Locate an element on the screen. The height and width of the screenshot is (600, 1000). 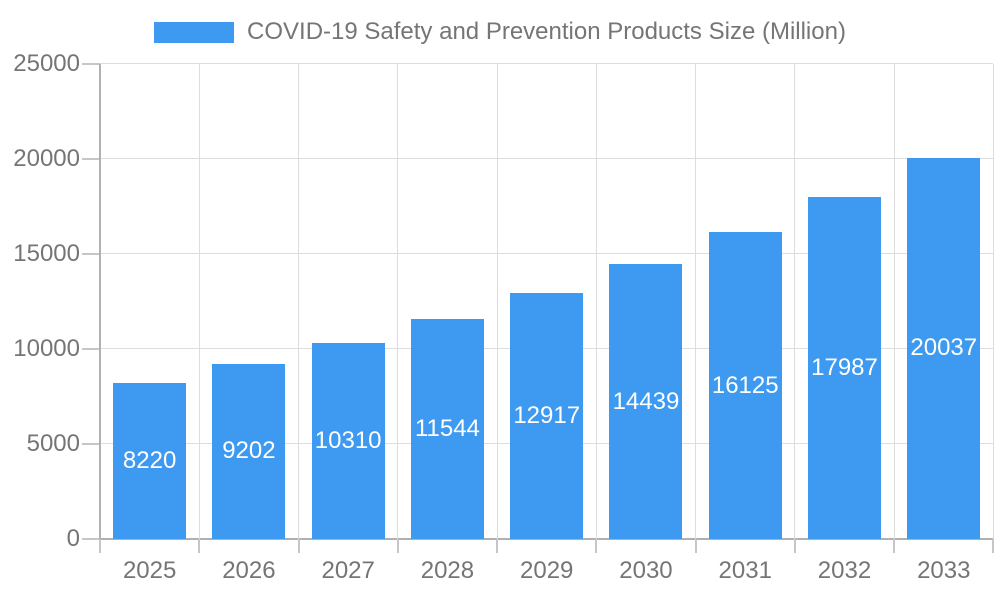
bar-value-label: 17987 is located at coordinates (844, 367).